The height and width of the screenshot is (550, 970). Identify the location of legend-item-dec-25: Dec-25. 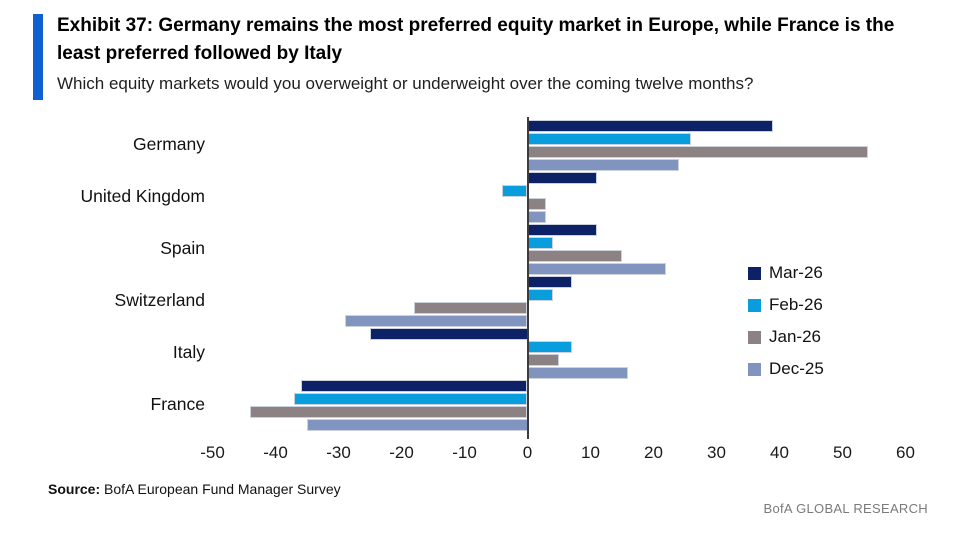
(786, 369).